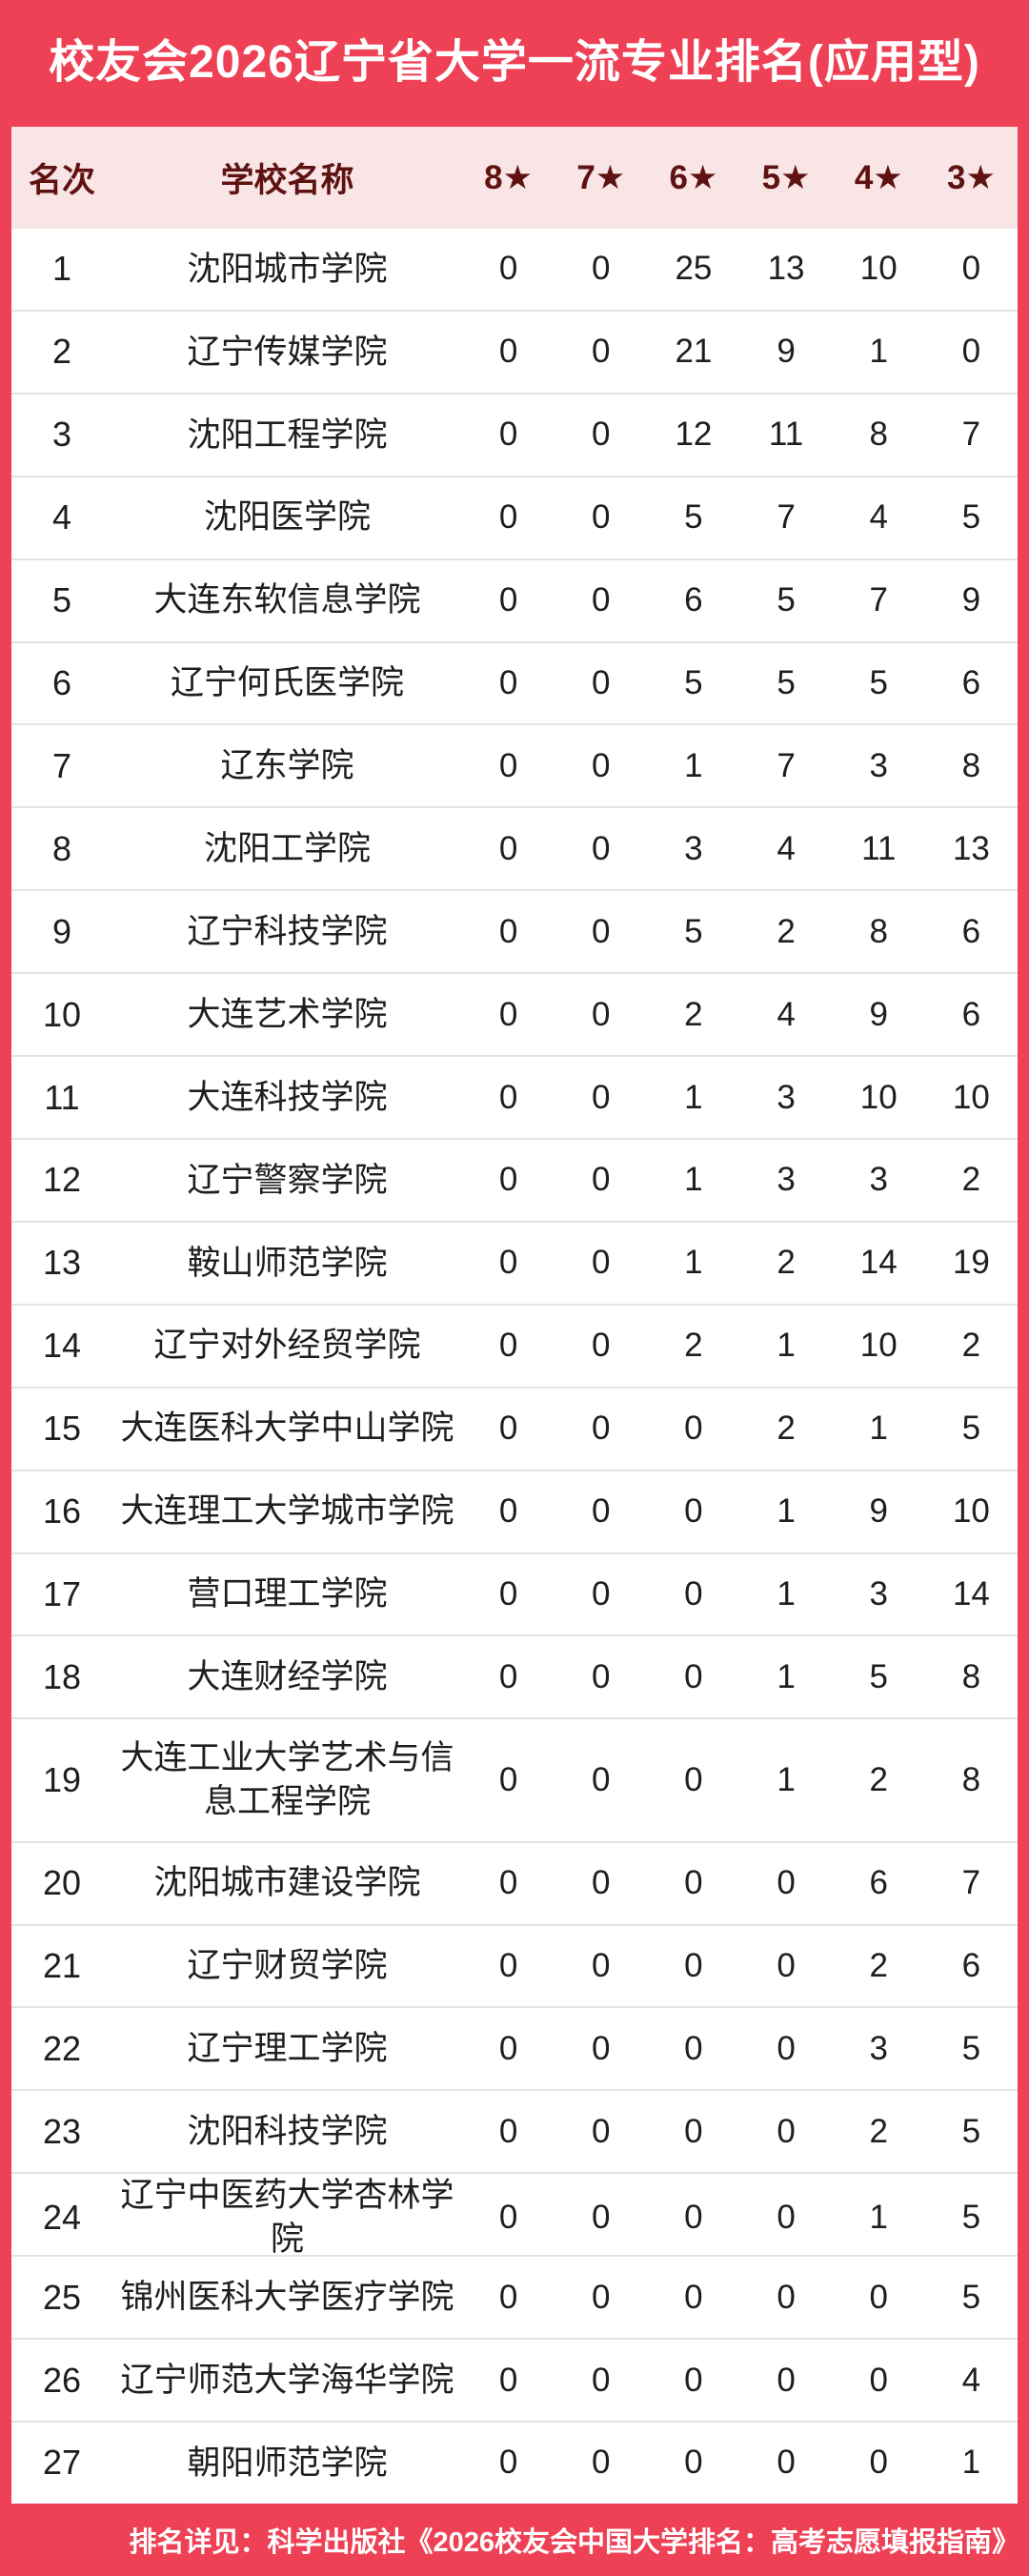 This screenshot has width=1029, height=2576. I want to click on table-row: 20 沈阳城市建设学院 0 0 0 0 6 7, so click(514, 1882).